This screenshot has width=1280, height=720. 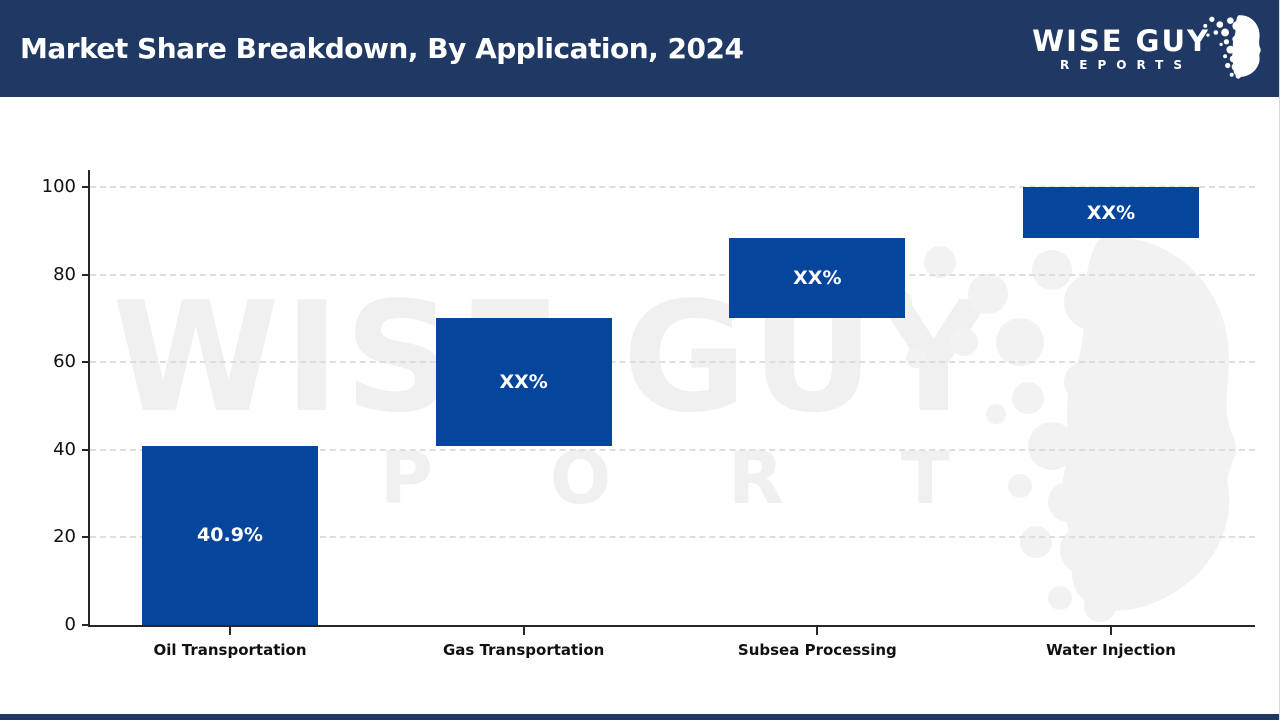 I want to click on bar-value-label: 40.9%, so click(x=230, y=535).